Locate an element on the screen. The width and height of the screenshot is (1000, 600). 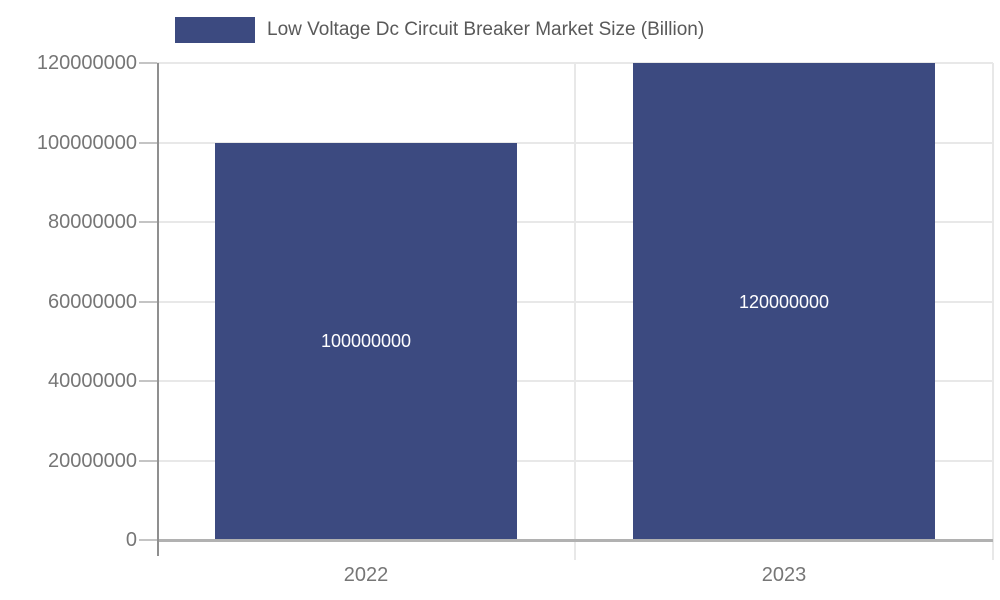
y-tick-label: 20000000 is located at coordinates (92, 460).